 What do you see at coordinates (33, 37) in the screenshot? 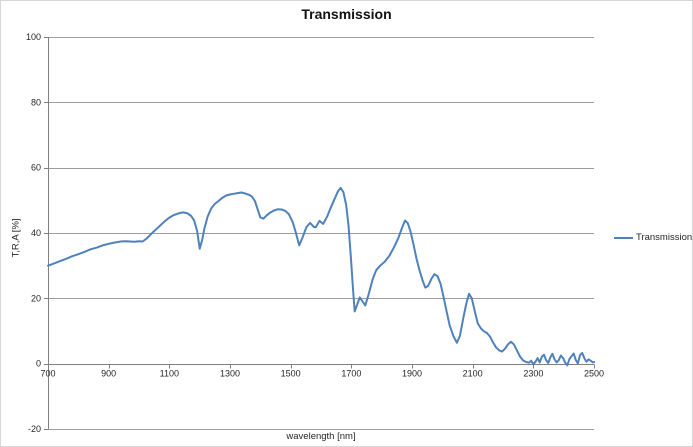
I see `svg-text: 100` at bounding box center [33, 37].